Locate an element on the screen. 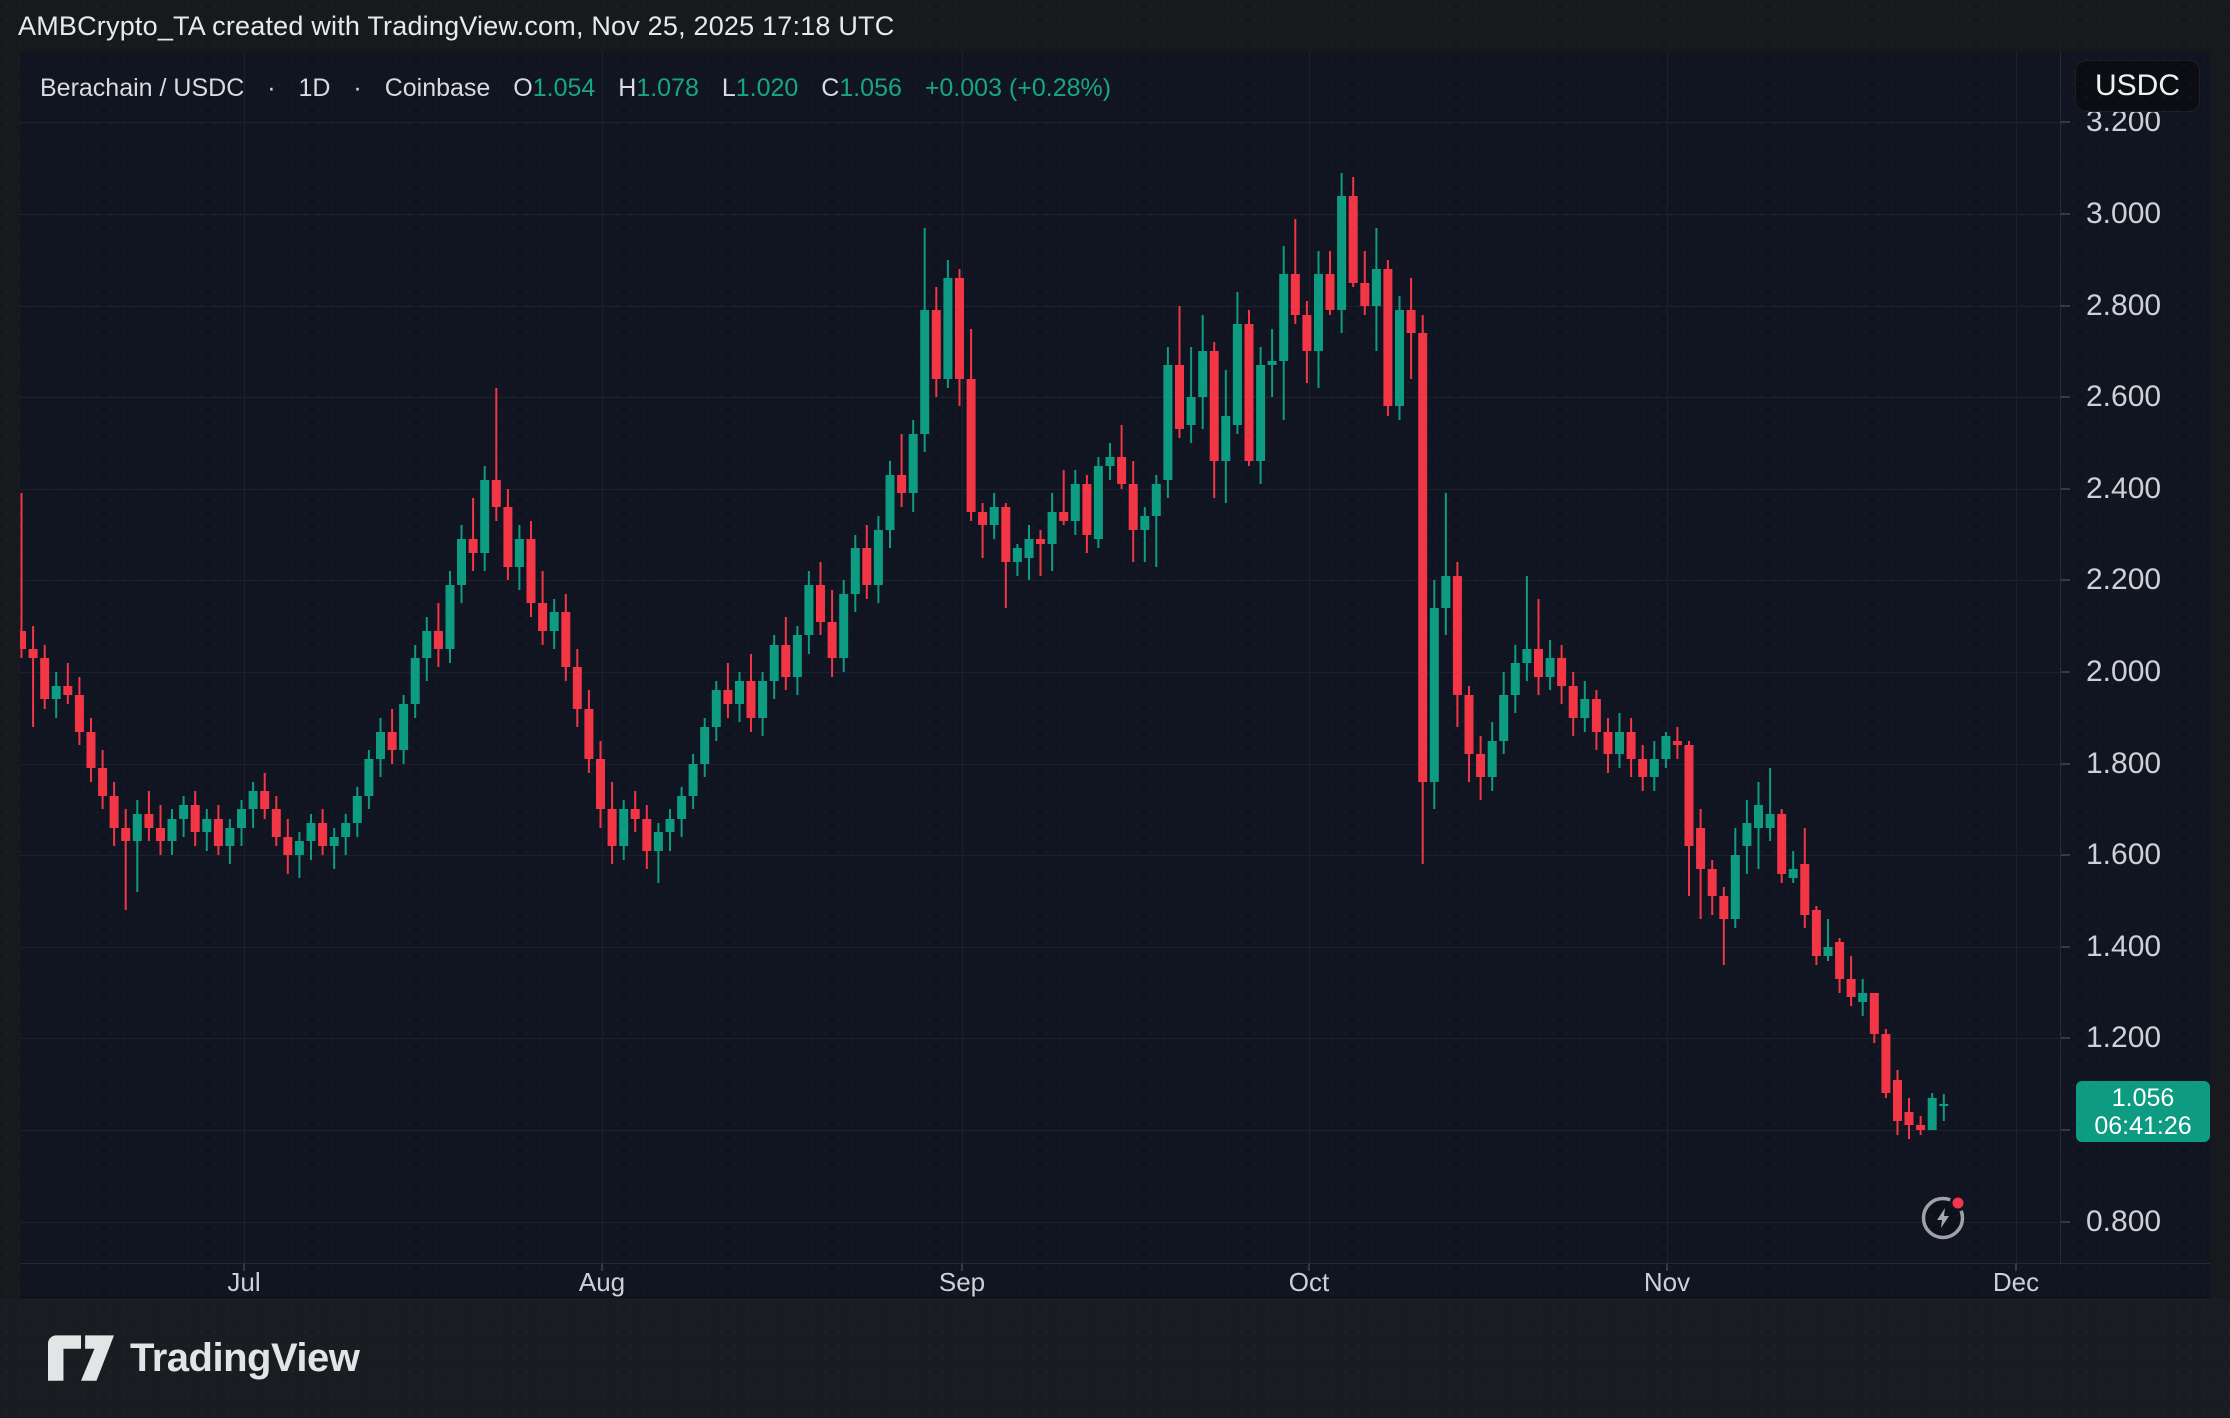 Image resolution: width=2230 pixels, height=1418 pixels. lightning-icon is located at coordinates (1943, 1220).